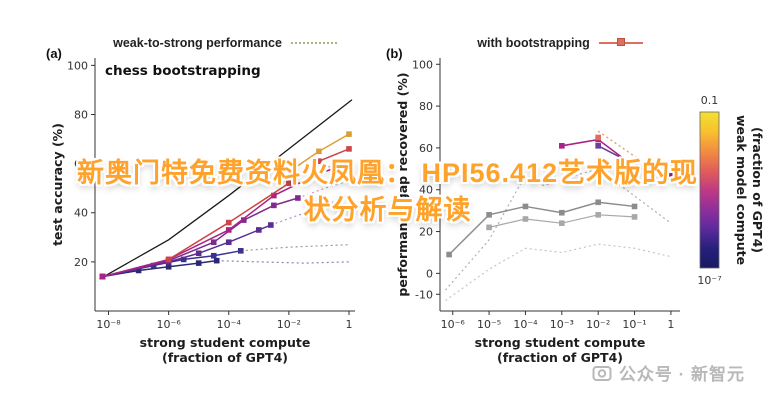 The width and height of the screenshot is (775, 400). What do you see at coordinates (620, 42) in the screenshot?
I see `square-marker-line-swatch` at bounding box center [620, 42].